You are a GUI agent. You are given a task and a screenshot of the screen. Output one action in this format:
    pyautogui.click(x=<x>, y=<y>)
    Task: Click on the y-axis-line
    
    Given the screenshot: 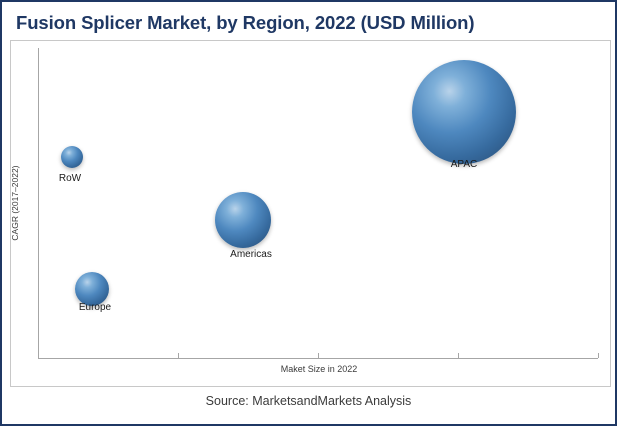 What is the action you would take?
    pyautogui.click(x=38, y=203)
    